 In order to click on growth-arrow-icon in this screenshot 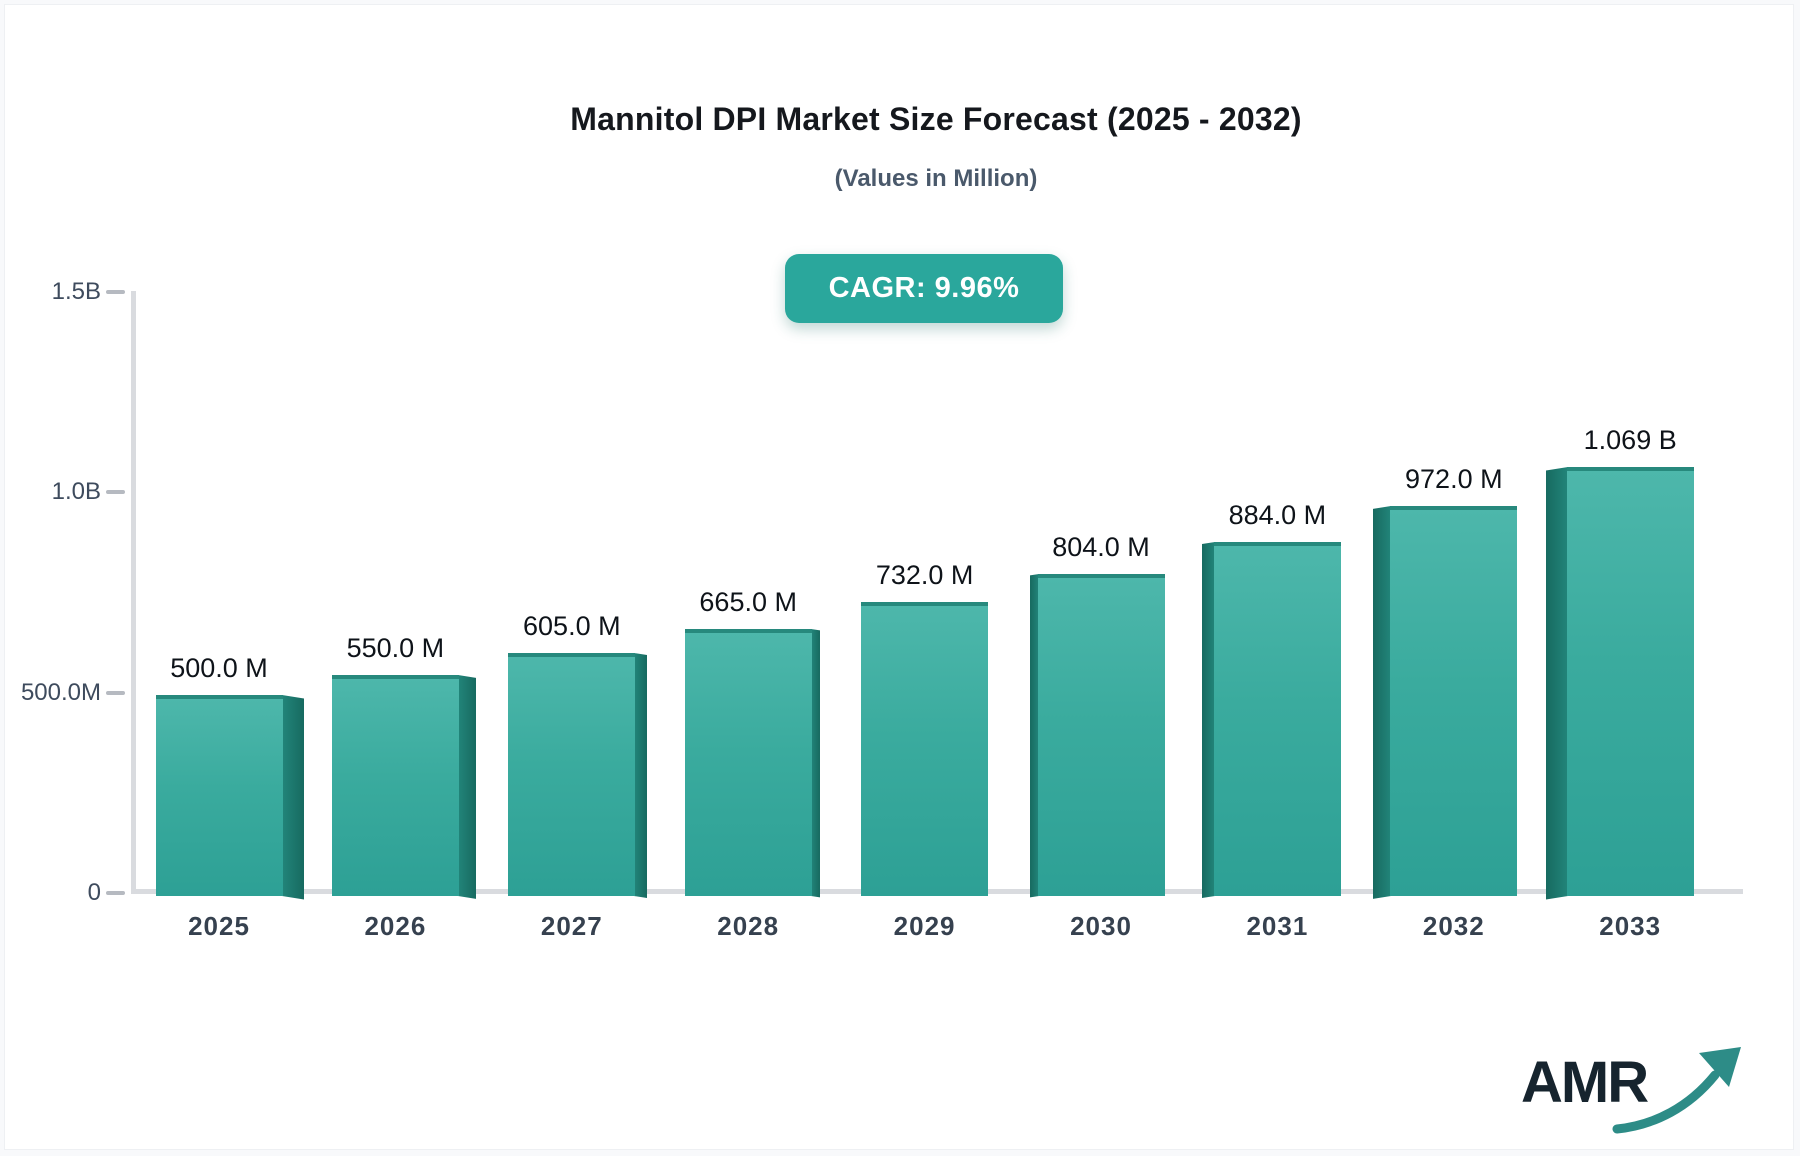, I will do `click(1676, 1090)`.